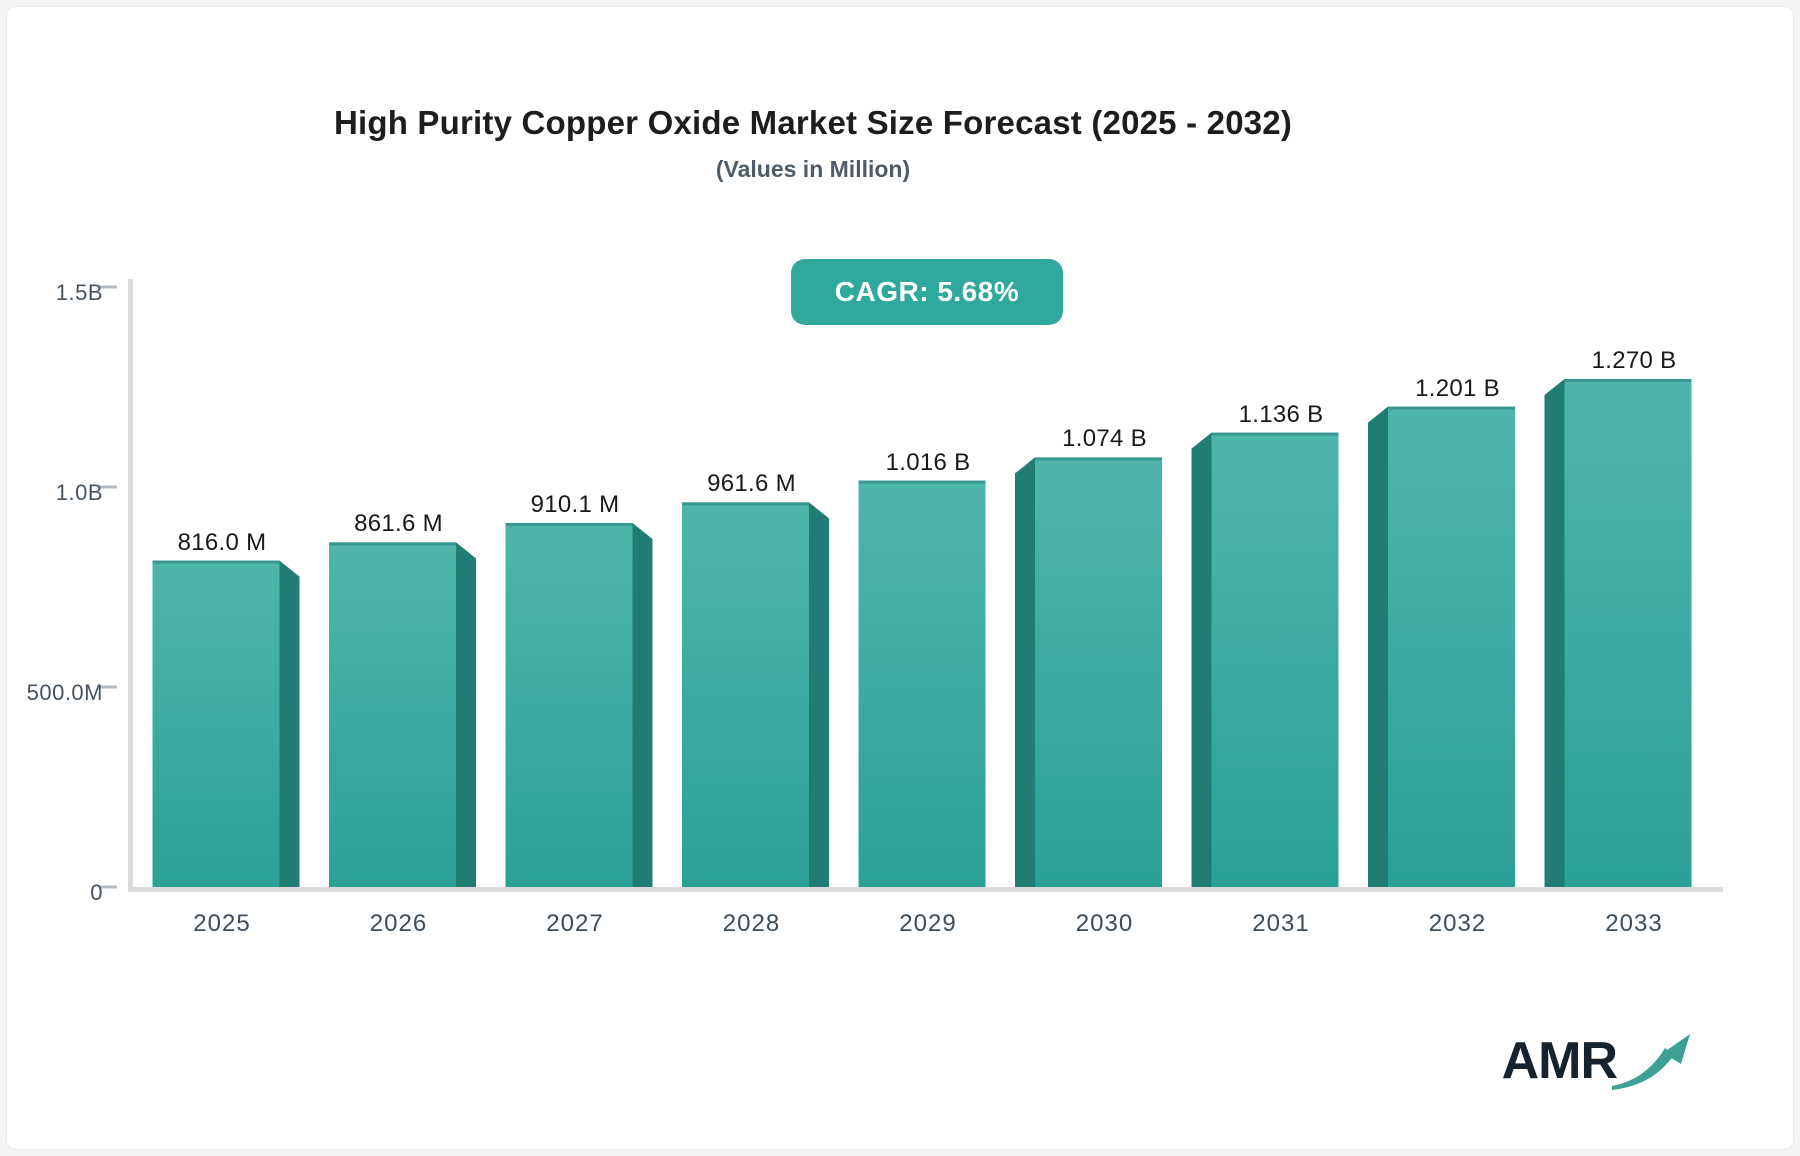  Describe the element at coordinates (925, 889) in the screenshot. I see `x-axis-line` at that location.